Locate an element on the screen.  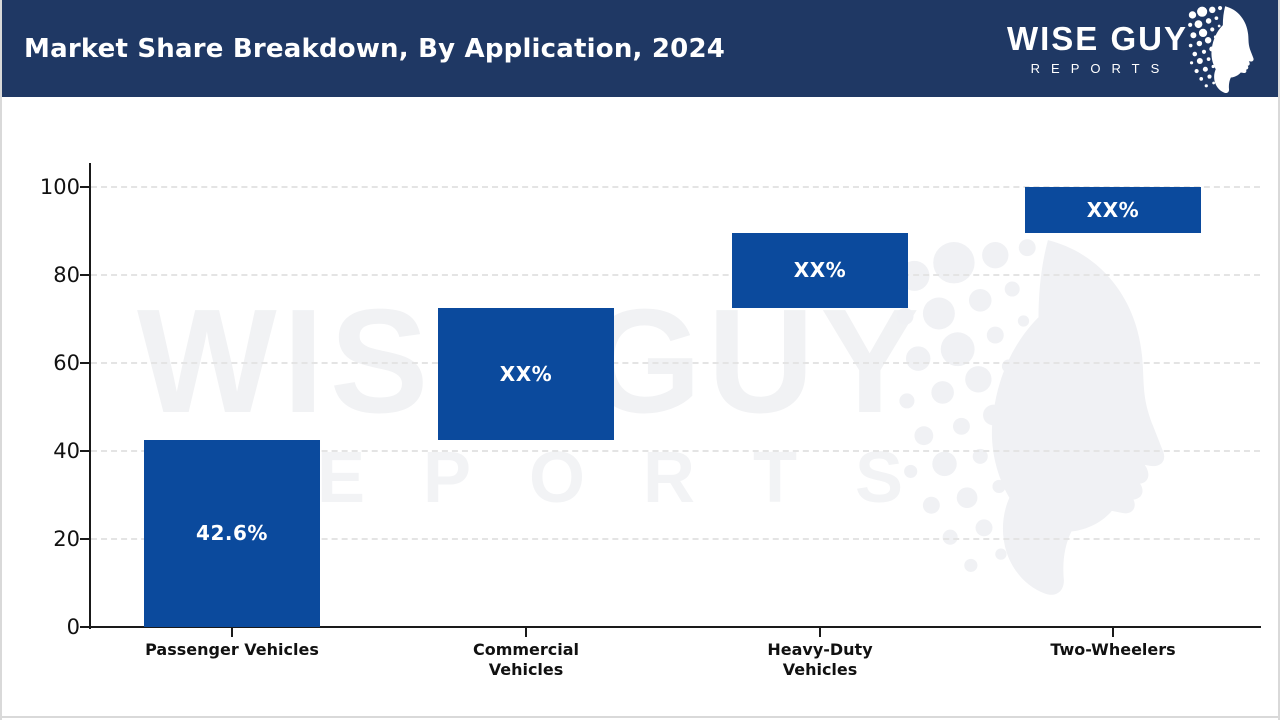
x-axis-line is located at coordinates (675, 627).